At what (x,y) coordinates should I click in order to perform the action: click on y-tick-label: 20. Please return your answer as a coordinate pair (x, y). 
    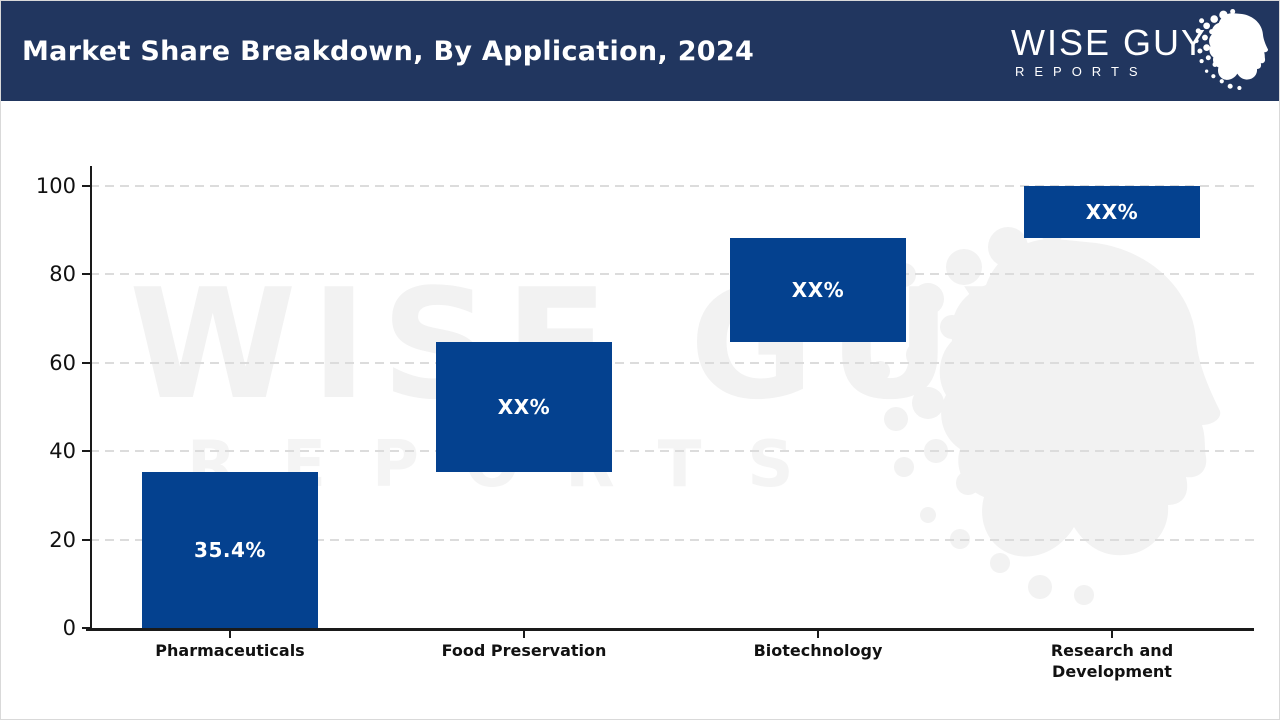
    Looking at the image, I should click on (62, 539).